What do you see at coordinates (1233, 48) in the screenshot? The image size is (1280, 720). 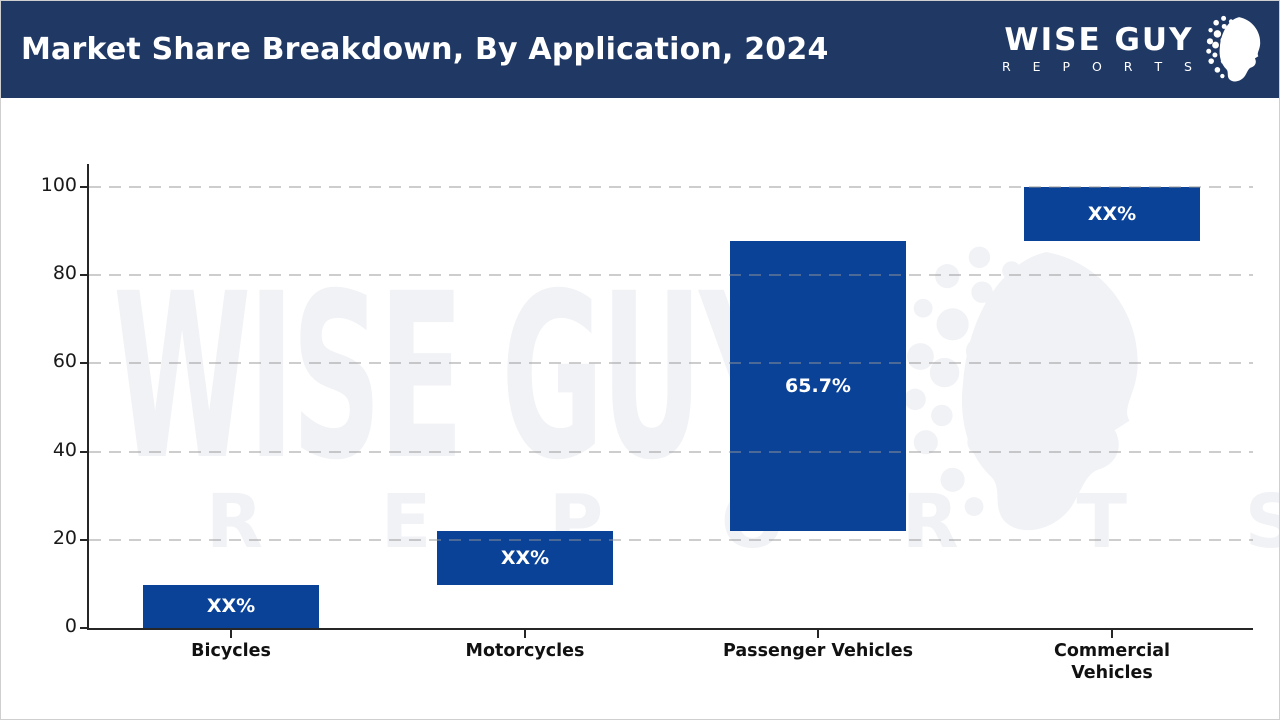 I see `dotted-face-icon` at bounding box center [1233, 48].